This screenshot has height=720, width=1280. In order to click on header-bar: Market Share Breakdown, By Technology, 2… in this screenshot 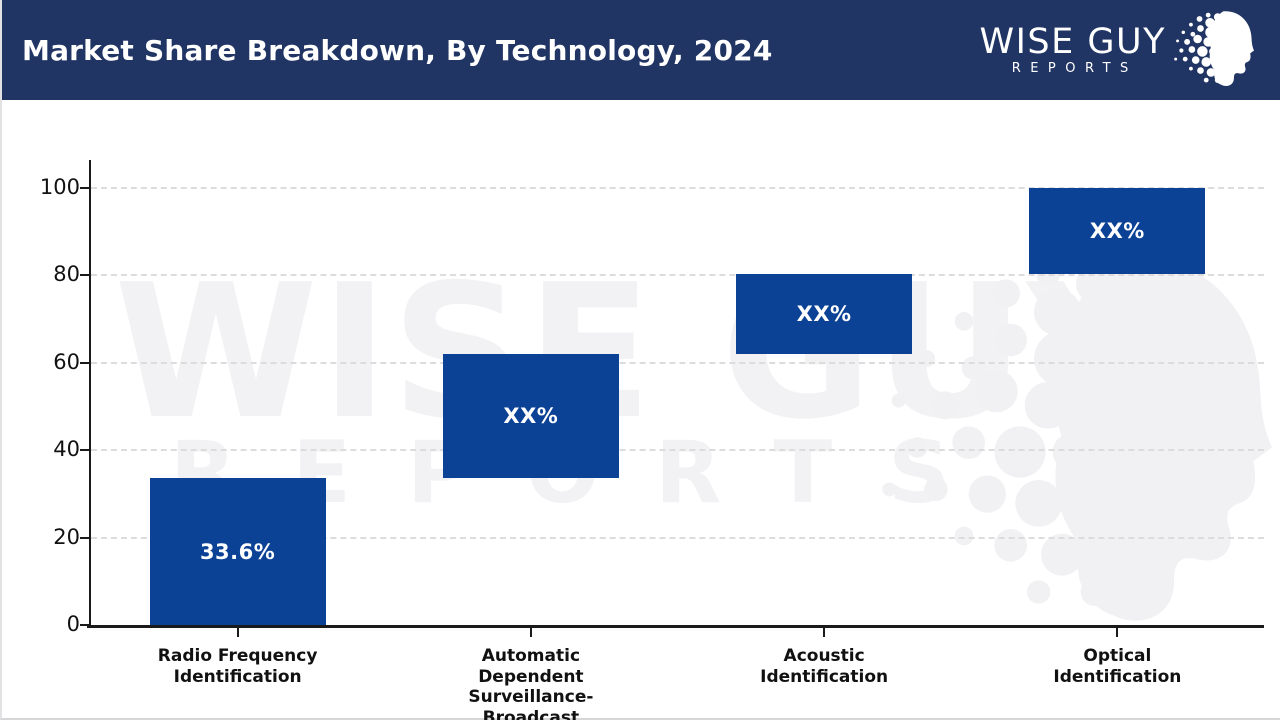, I will do `click(641, 50)`.